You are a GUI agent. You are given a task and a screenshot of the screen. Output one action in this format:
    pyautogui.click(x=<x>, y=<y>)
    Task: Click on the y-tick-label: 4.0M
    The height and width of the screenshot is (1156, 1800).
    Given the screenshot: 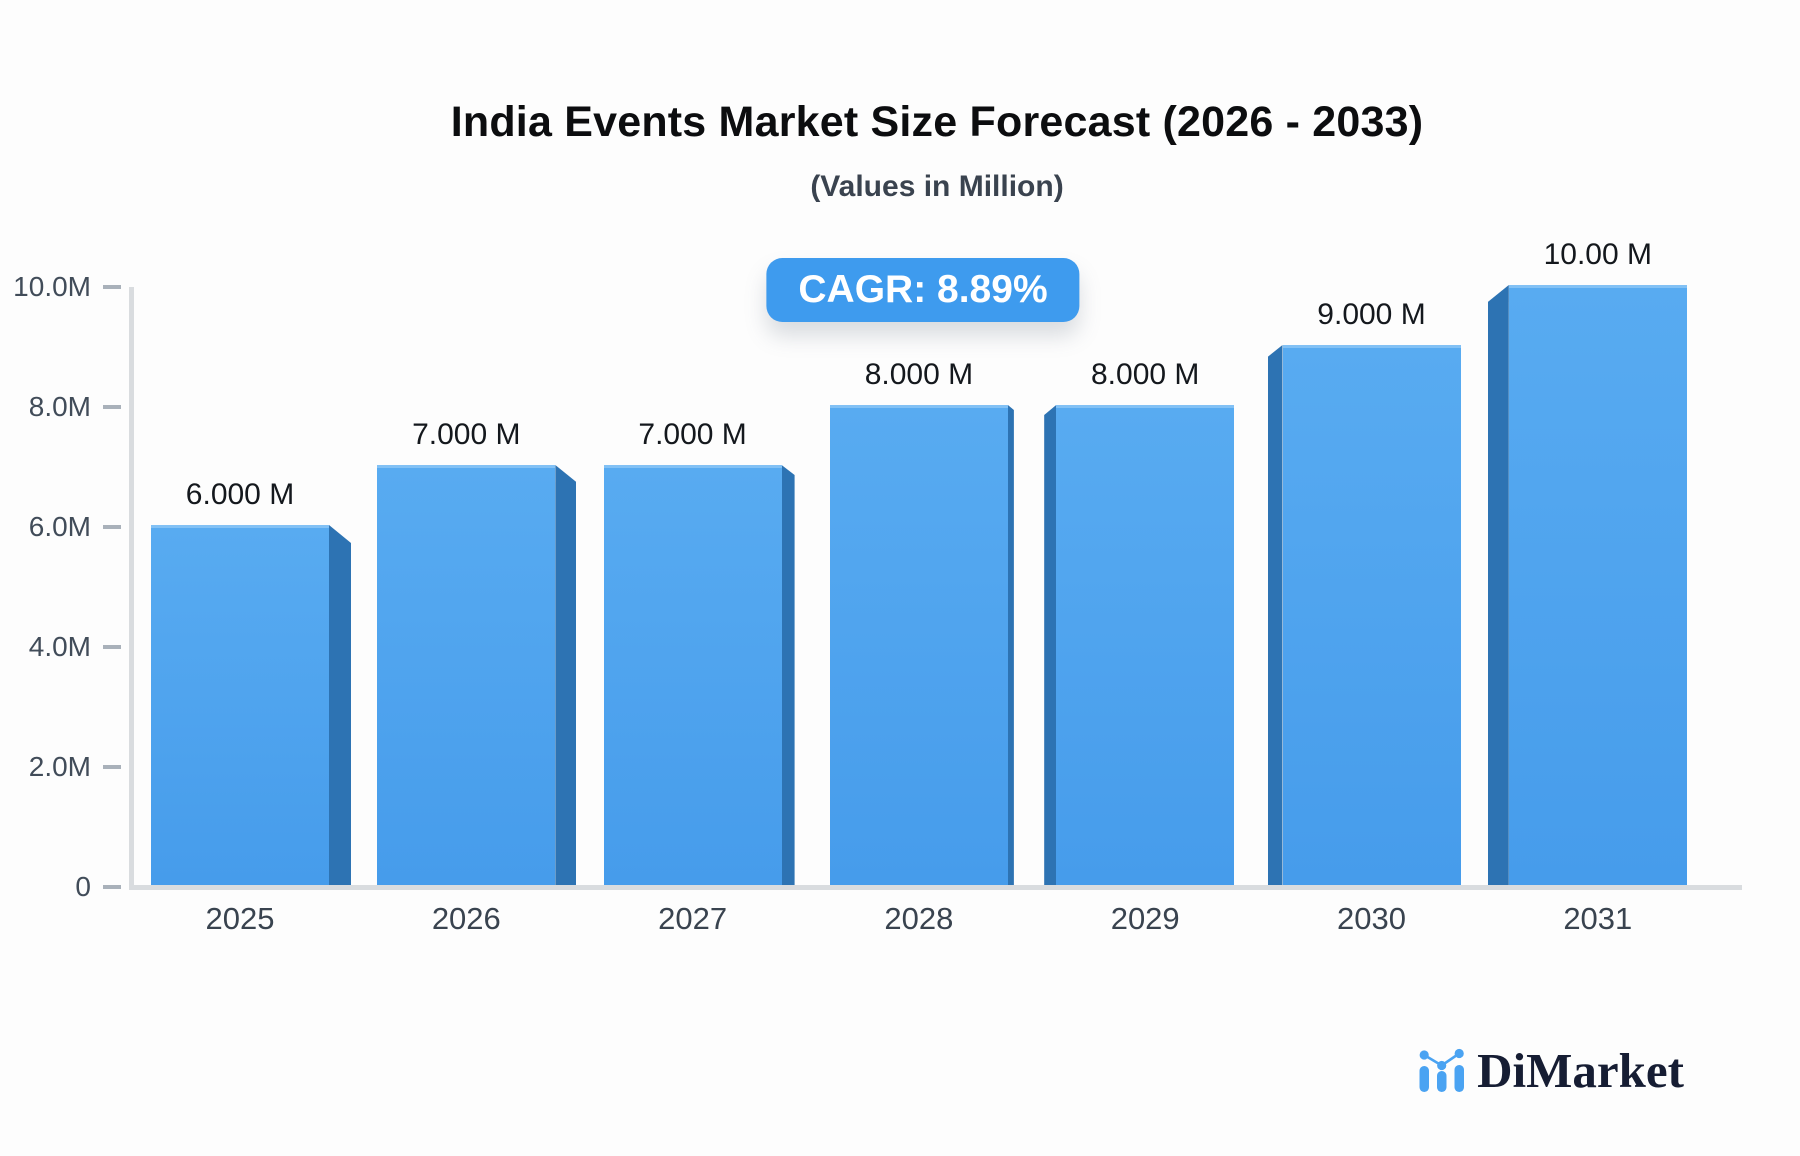 What is the action you would take?
    pyautogui.click(x=59, y=646)
    